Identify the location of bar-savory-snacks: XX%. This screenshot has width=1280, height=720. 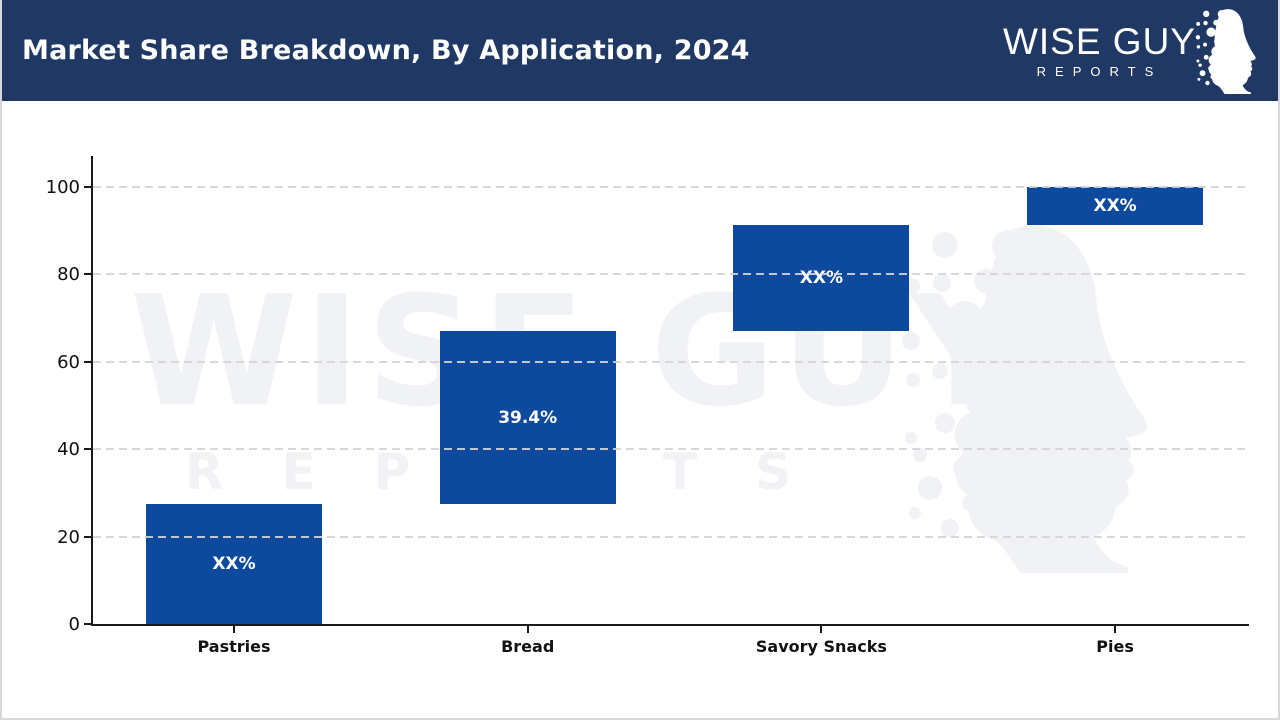
(821, 278).